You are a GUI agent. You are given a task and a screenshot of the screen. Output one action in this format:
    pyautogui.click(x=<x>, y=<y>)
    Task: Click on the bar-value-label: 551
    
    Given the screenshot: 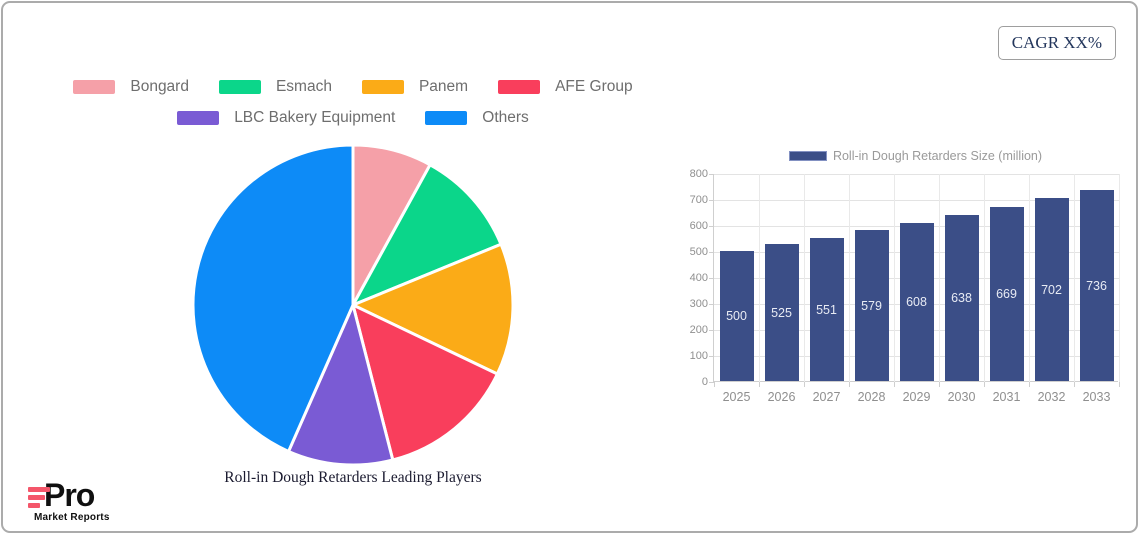 What is the action you would take?
    pyautogui.click(x=826, y=309)
    